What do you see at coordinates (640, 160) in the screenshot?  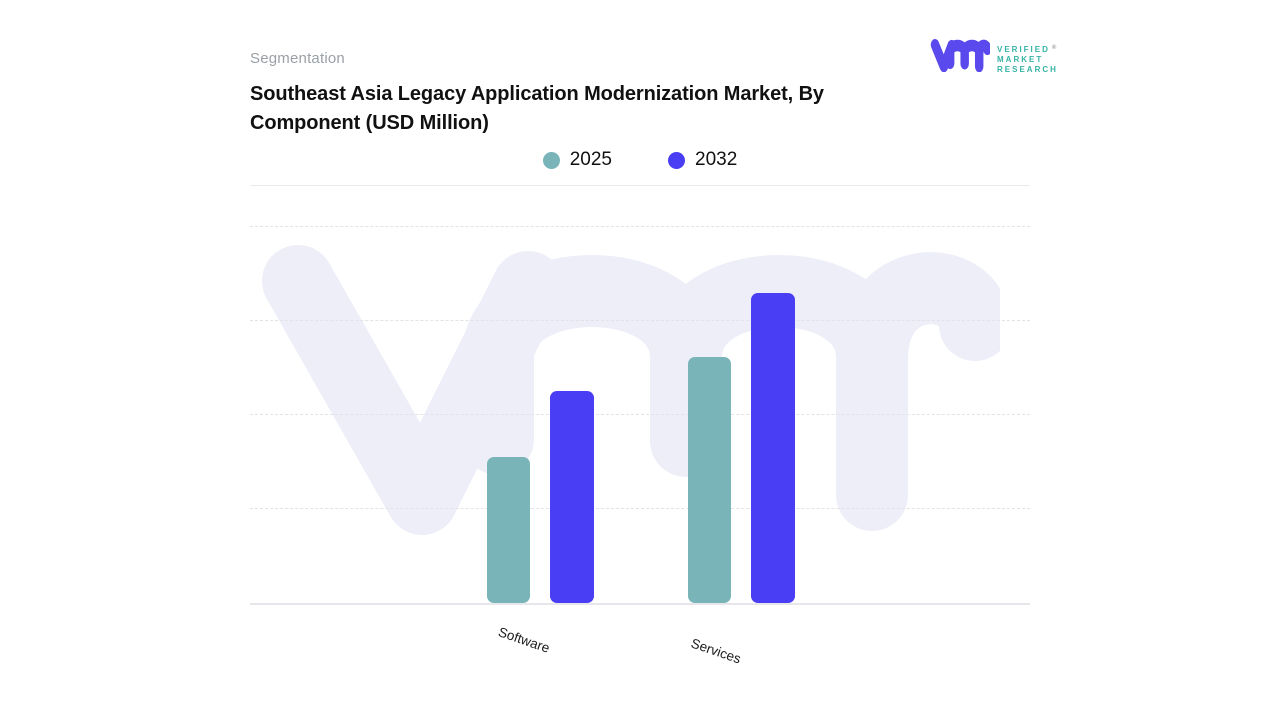 I see `chart-legend: 2025 2032` at bounding box center [640, 160].